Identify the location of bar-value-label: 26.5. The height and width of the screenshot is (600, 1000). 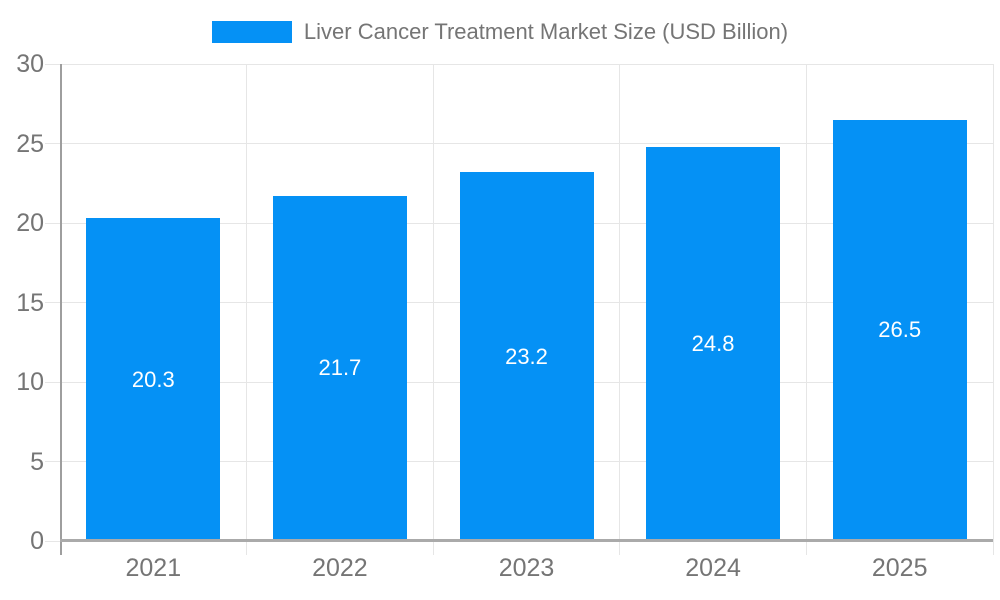
(900, 330).